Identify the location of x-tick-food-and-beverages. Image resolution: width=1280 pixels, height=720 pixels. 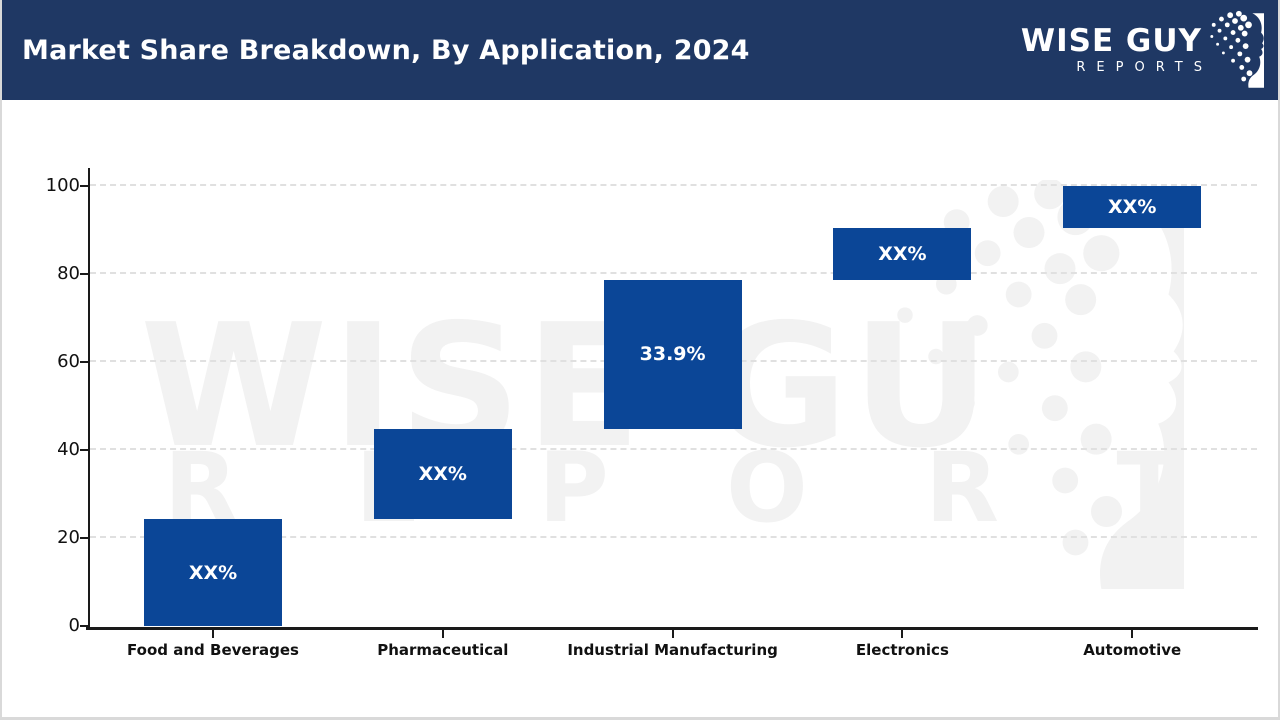
(213, 634).